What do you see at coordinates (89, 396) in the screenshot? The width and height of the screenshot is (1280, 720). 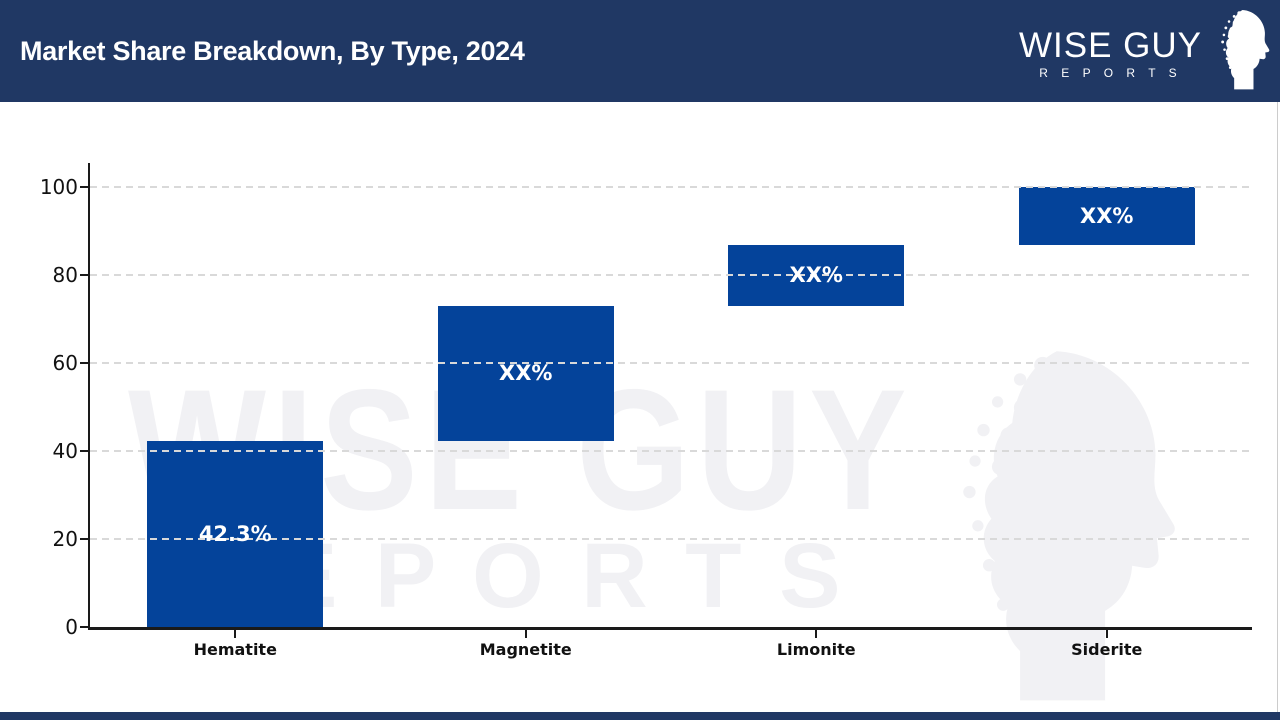 I see `y-axis-spine` at bounding box center [89, 396].